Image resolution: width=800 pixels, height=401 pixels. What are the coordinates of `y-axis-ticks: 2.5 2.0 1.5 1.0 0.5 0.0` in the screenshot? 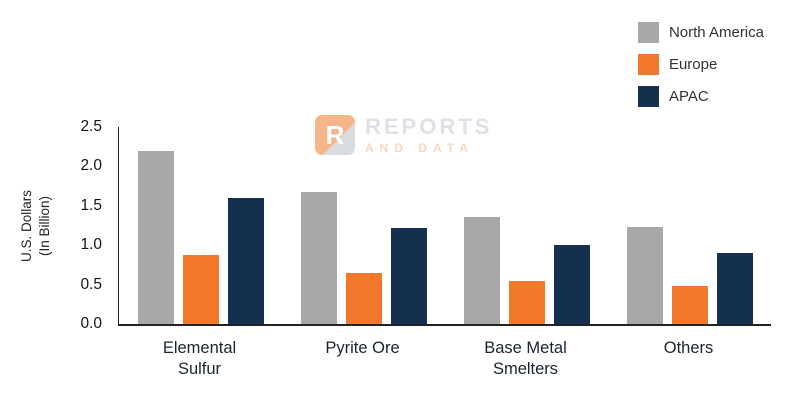 It's located at (84, 225).